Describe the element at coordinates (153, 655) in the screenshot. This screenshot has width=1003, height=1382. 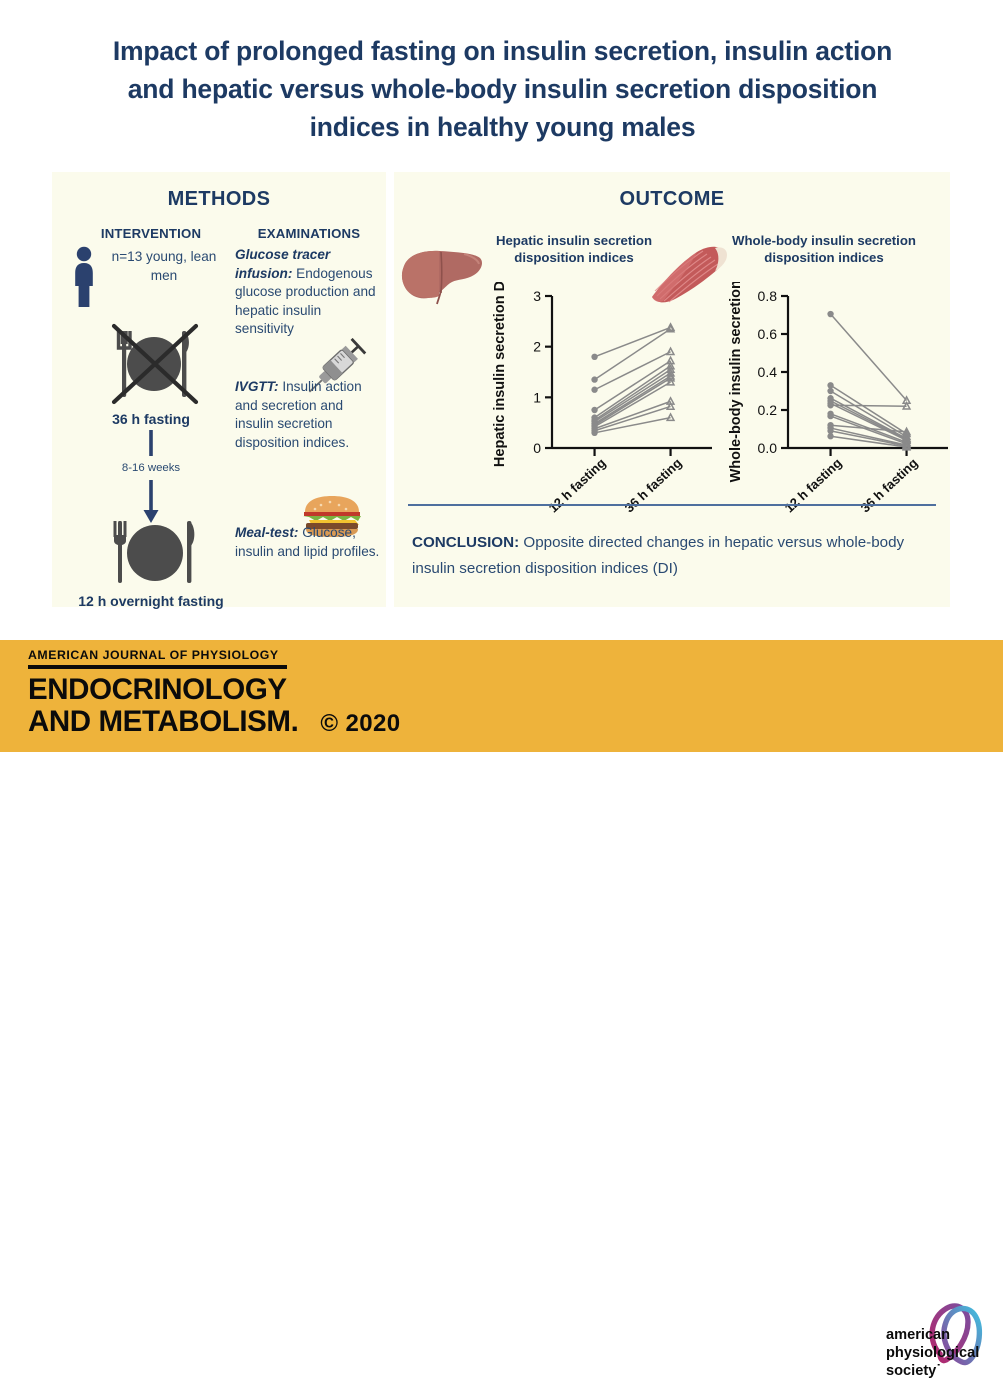
I see `journal-line-1: AMERICAN JOURNAL OF PHYSIOLOGY` at that location.